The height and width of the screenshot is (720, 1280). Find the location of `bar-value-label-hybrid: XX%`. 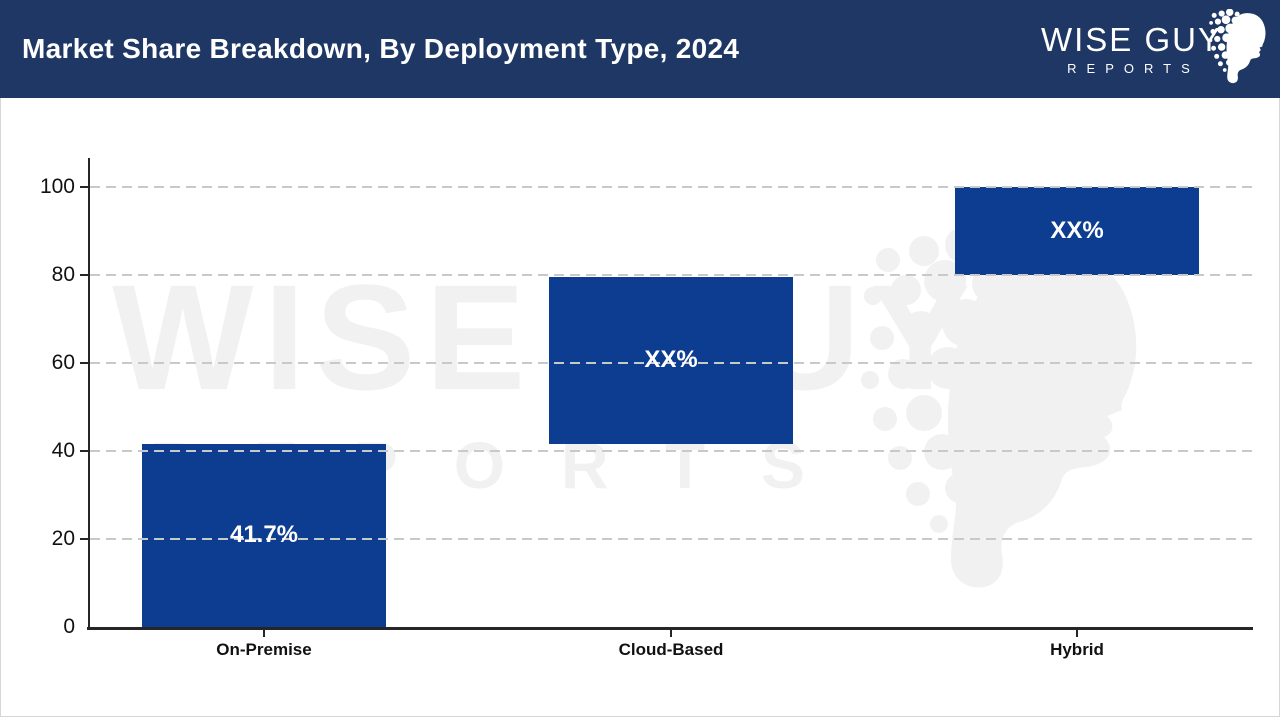

bar-value-label-hybrid: XX% is located at coordinates (1077, 230).